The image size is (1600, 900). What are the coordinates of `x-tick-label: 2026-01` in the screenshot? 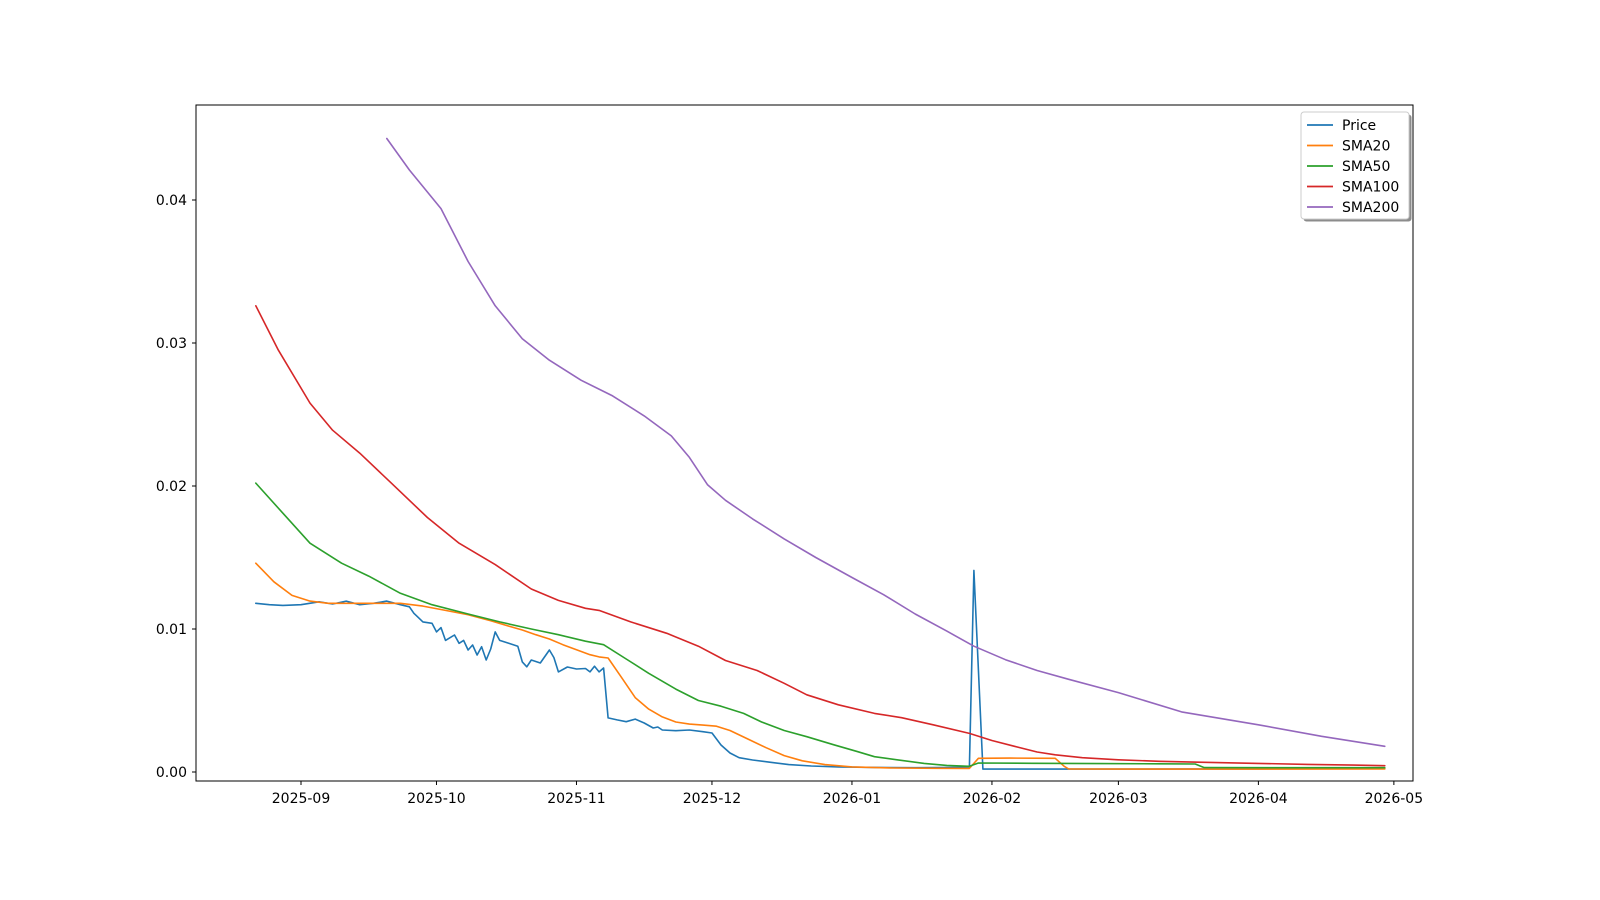 It's located at (852, 799).